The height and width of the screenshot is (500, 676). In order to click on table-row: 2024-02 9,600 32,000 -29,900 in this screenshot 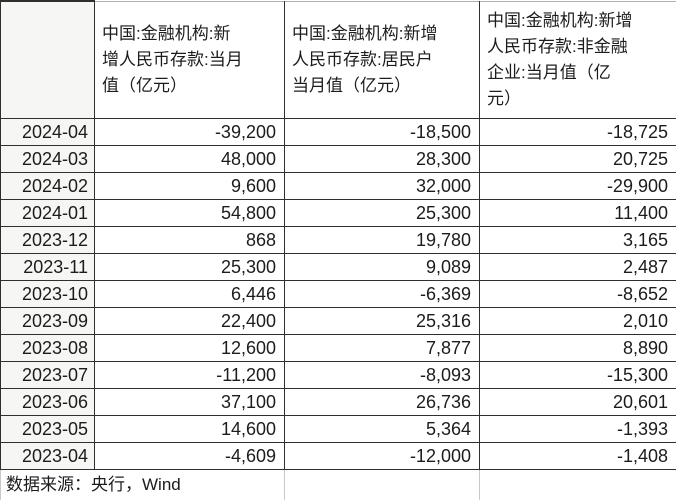, I will do `click(338, 186)`.